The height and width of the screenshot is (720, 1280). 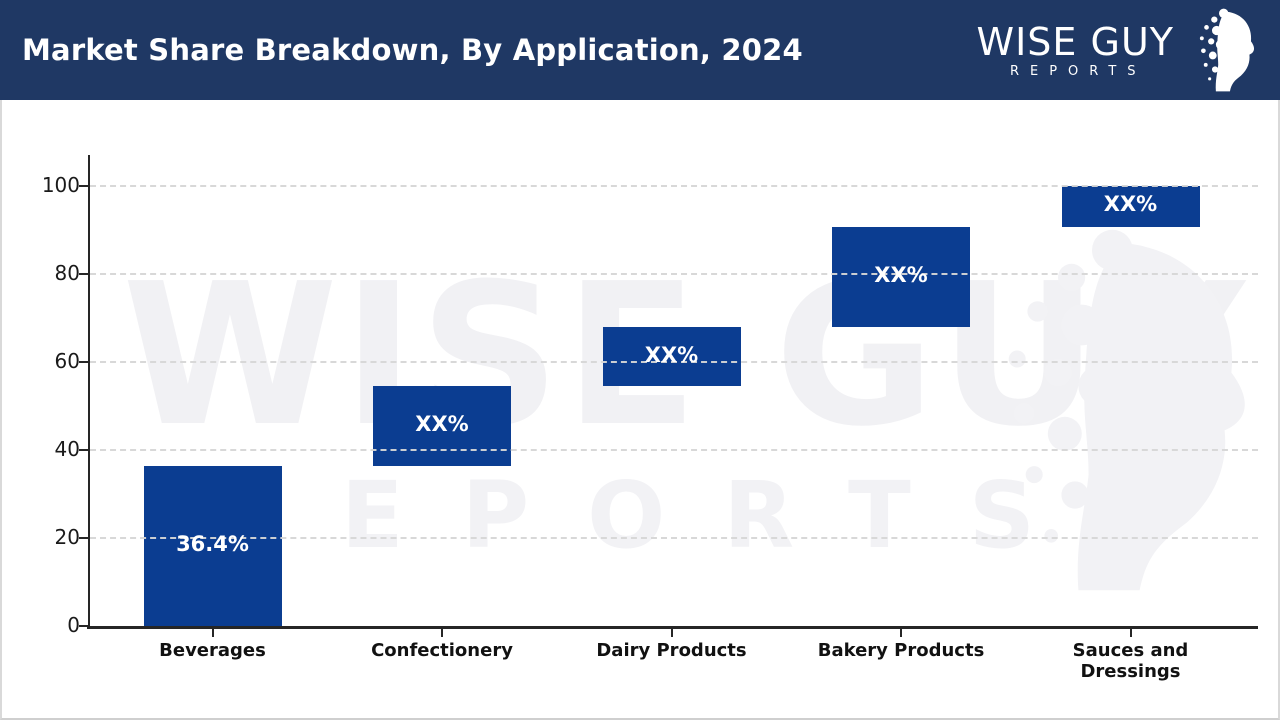 What do you see at coordinates (671, 650) in the screenshot?
I see `category-label-dairy-products: Dairy Products` at bounding box center [671, 650].